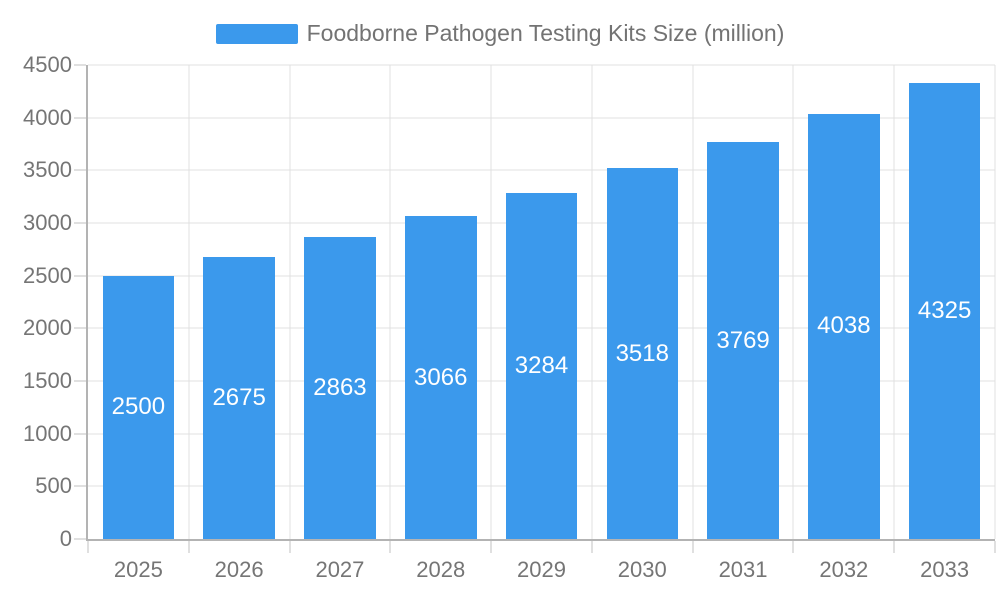 This screenshot has height=600, width=1000. Describe the element at coordinates (47, 64) in the screenshot. I see `y-axis-label: 4500` at that location.